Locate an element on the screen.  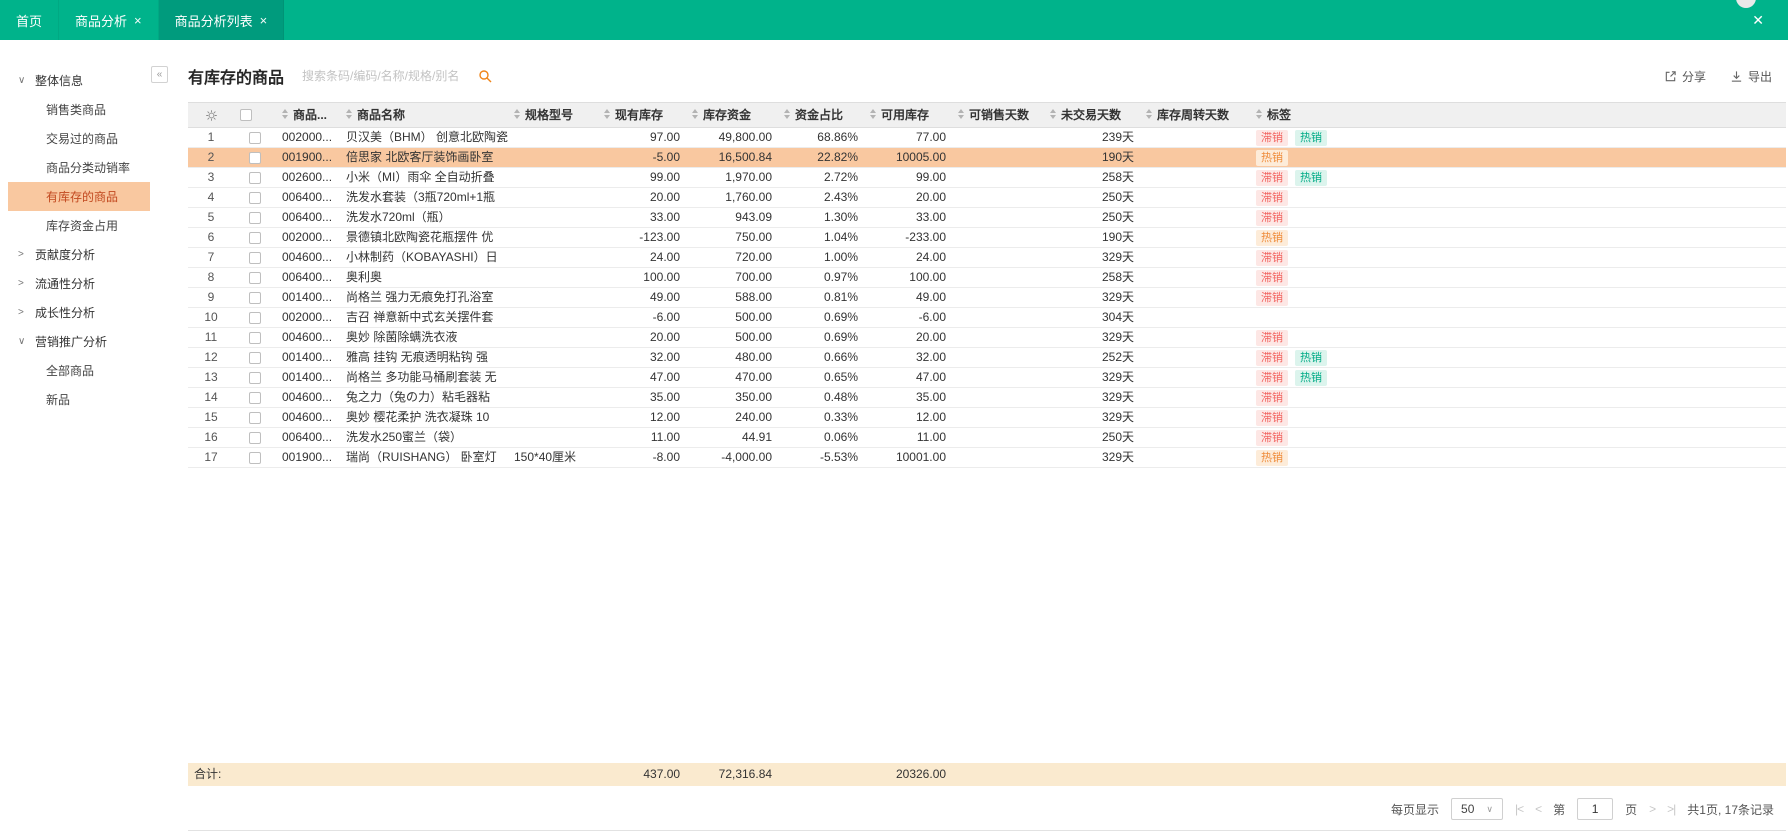
column-header-name: 商品名称 is located at coordinates (424, 115).